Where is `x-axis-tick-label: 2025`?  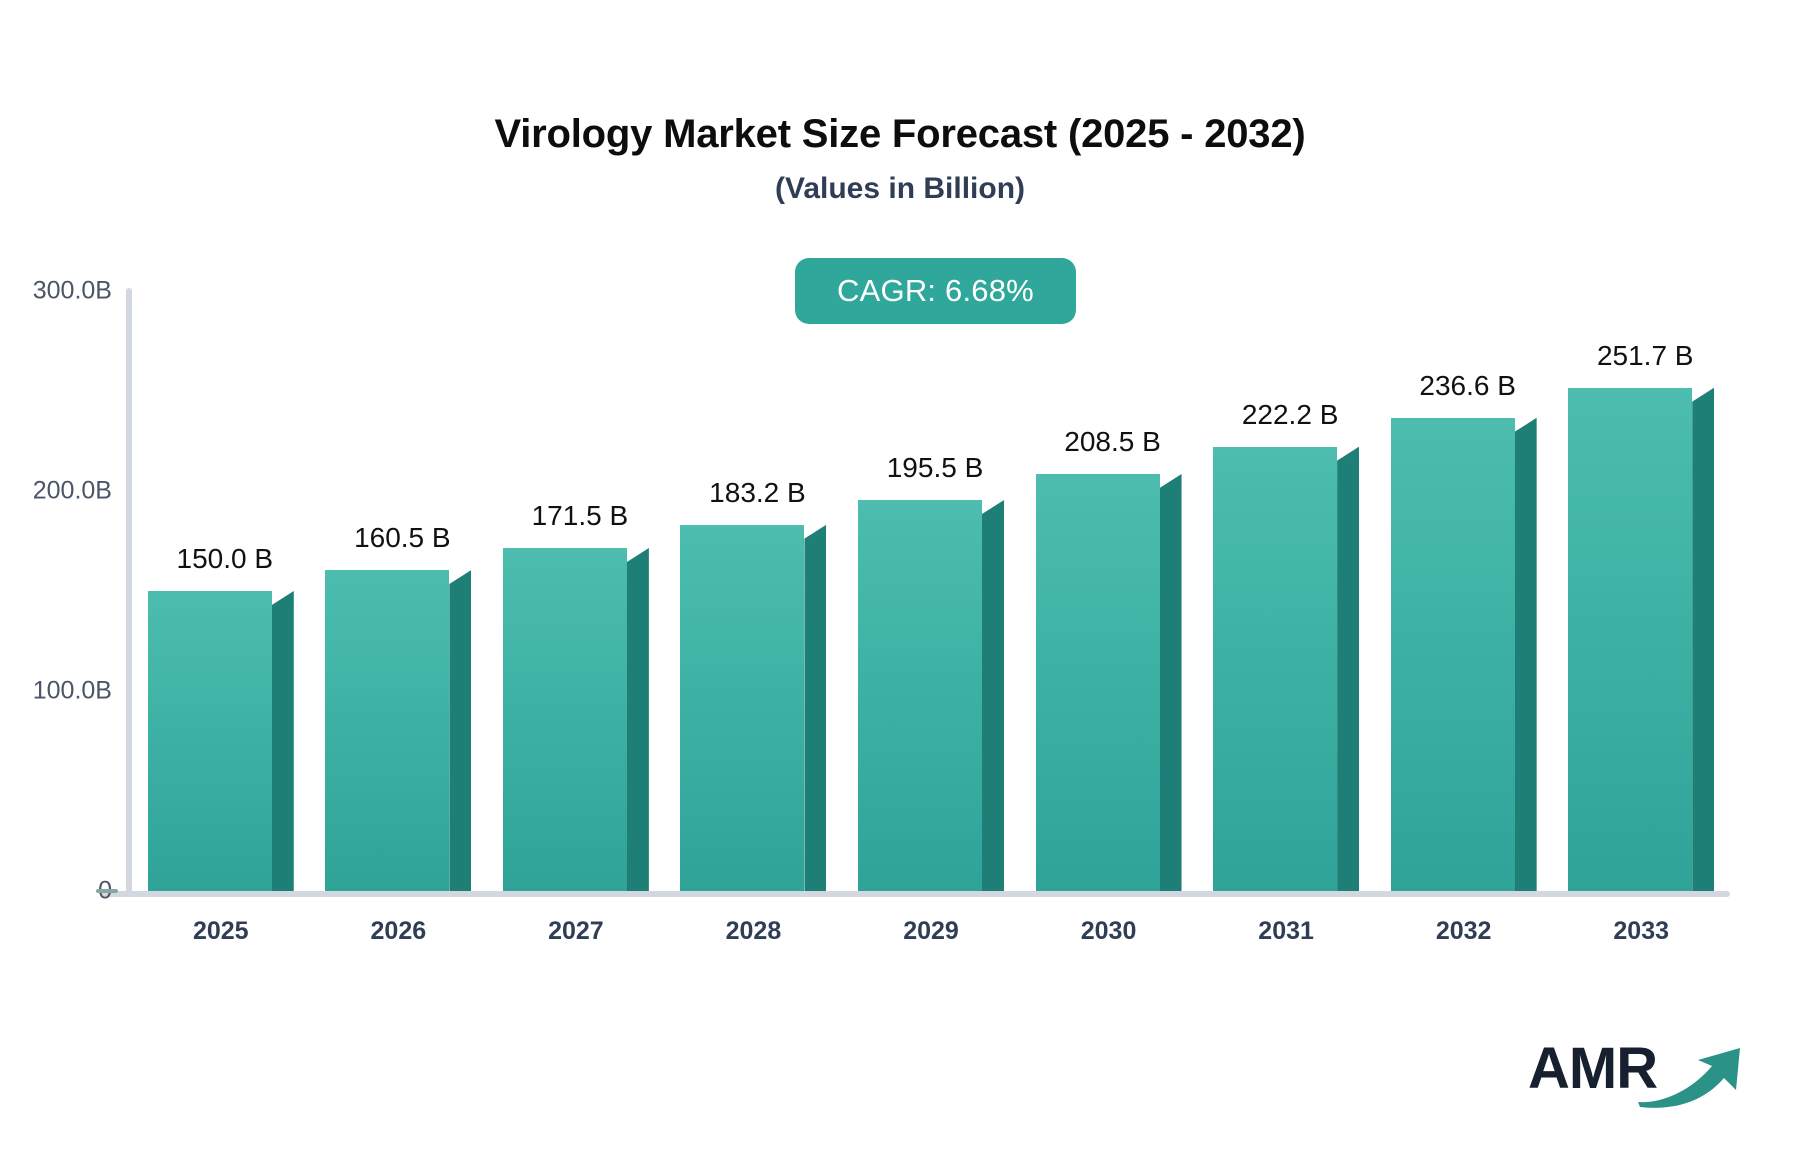
x-axis-tick-label: 2025 is located at coordinates (220, 931).